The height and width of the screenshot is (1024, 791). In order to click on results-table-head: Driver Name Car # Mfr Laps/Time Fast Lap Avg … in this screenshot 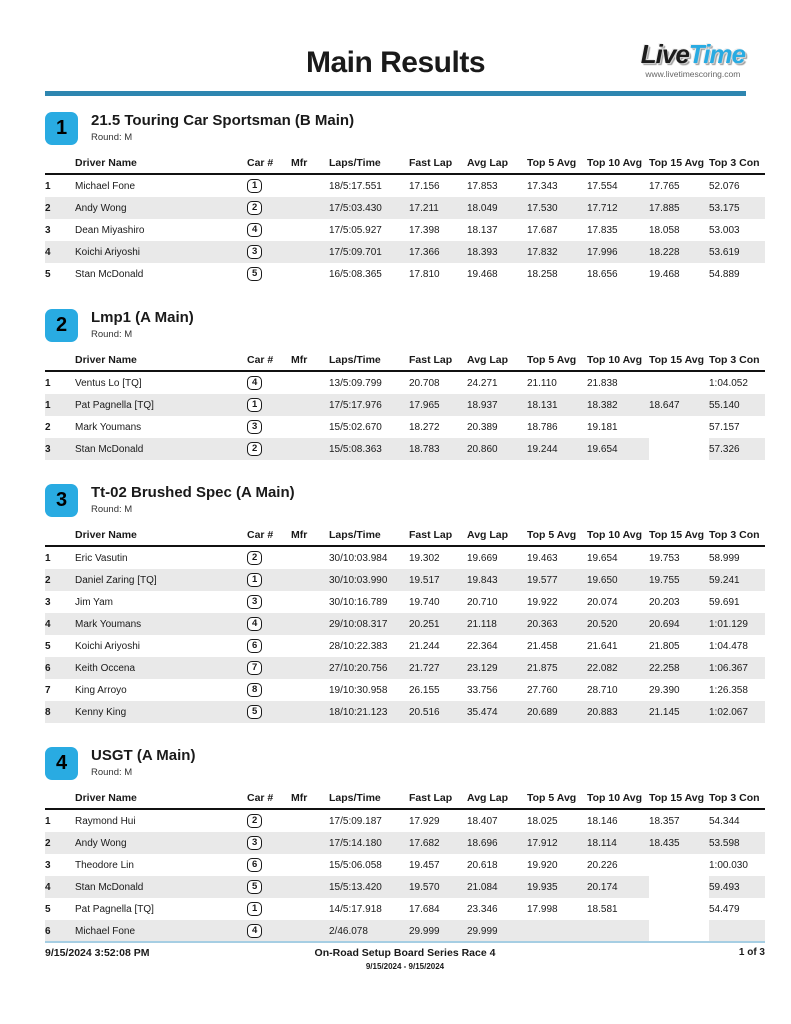, I will do `click(405, 800)`.